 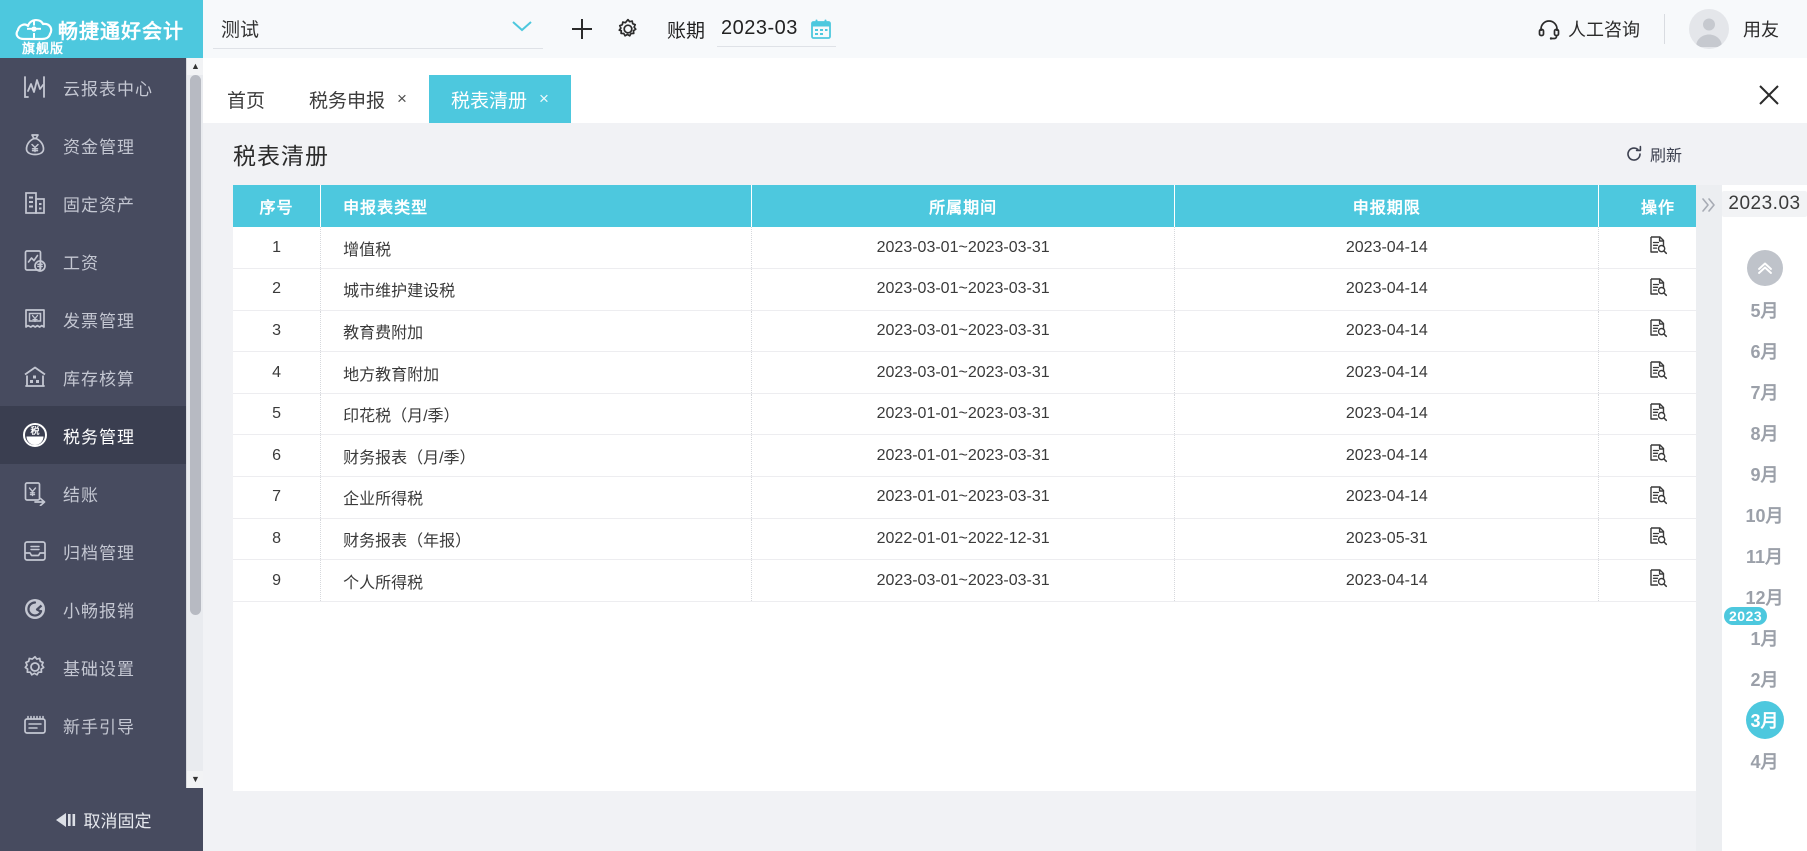 I want to click on period-month-item: 9月, so click(x=1764, y=473).